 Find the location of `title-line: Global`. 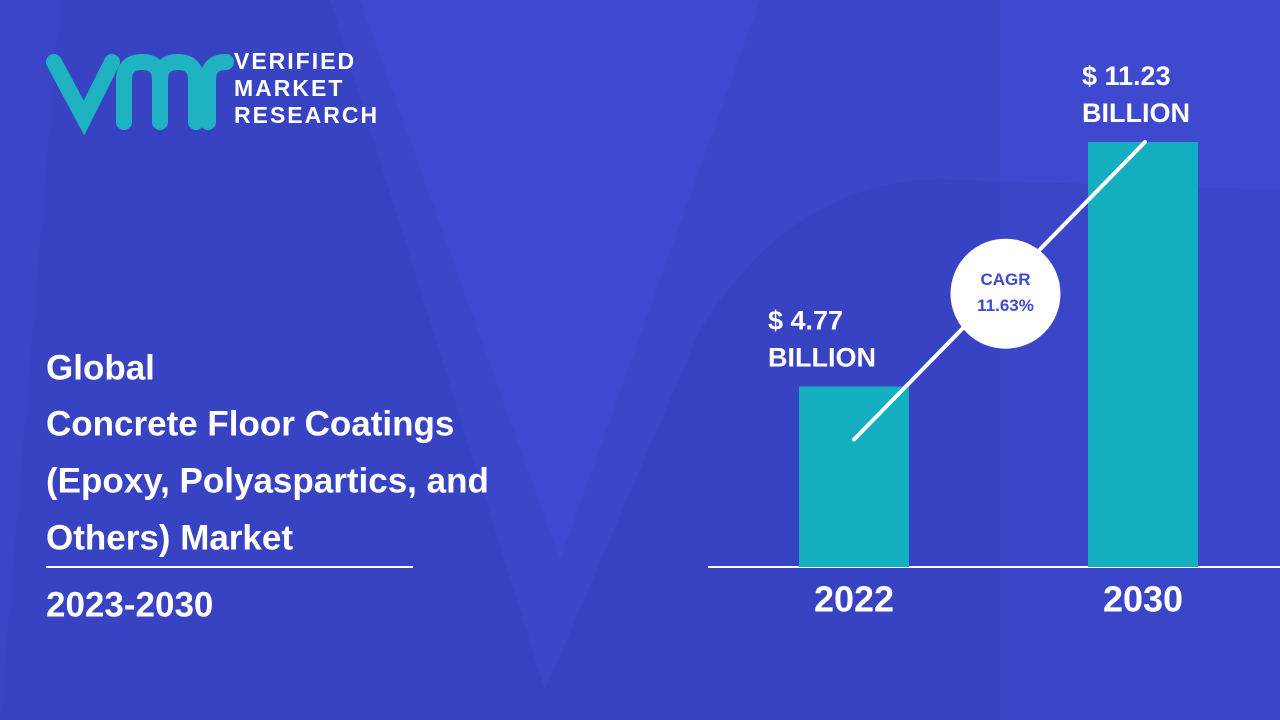

title-line: Global is located at coordinates (100, 367).